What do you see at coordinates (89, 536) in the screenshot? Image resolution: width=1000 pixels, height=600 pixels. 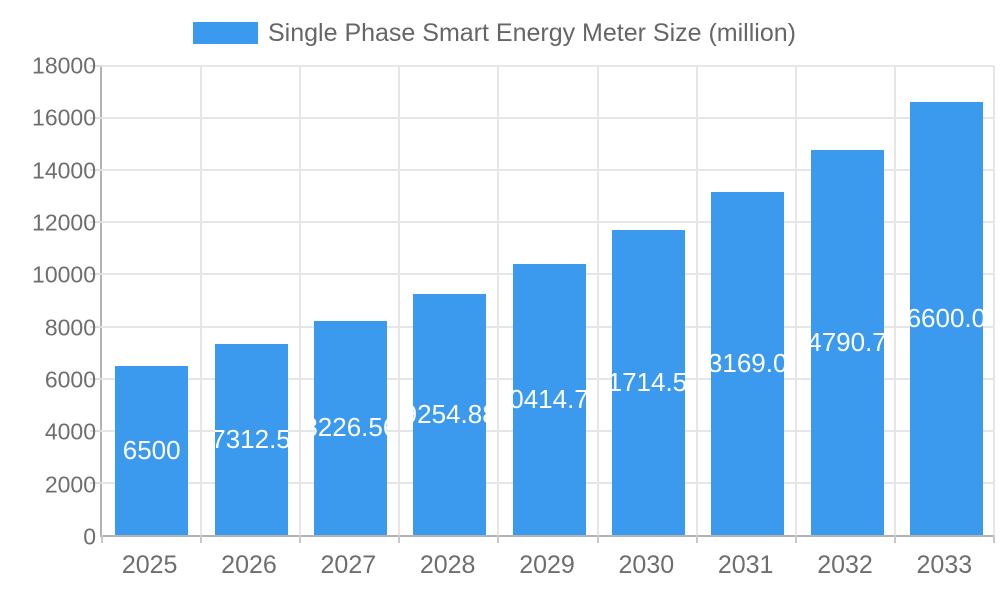 I see `y-tick-label: 0` at bounding box center [89, 536].